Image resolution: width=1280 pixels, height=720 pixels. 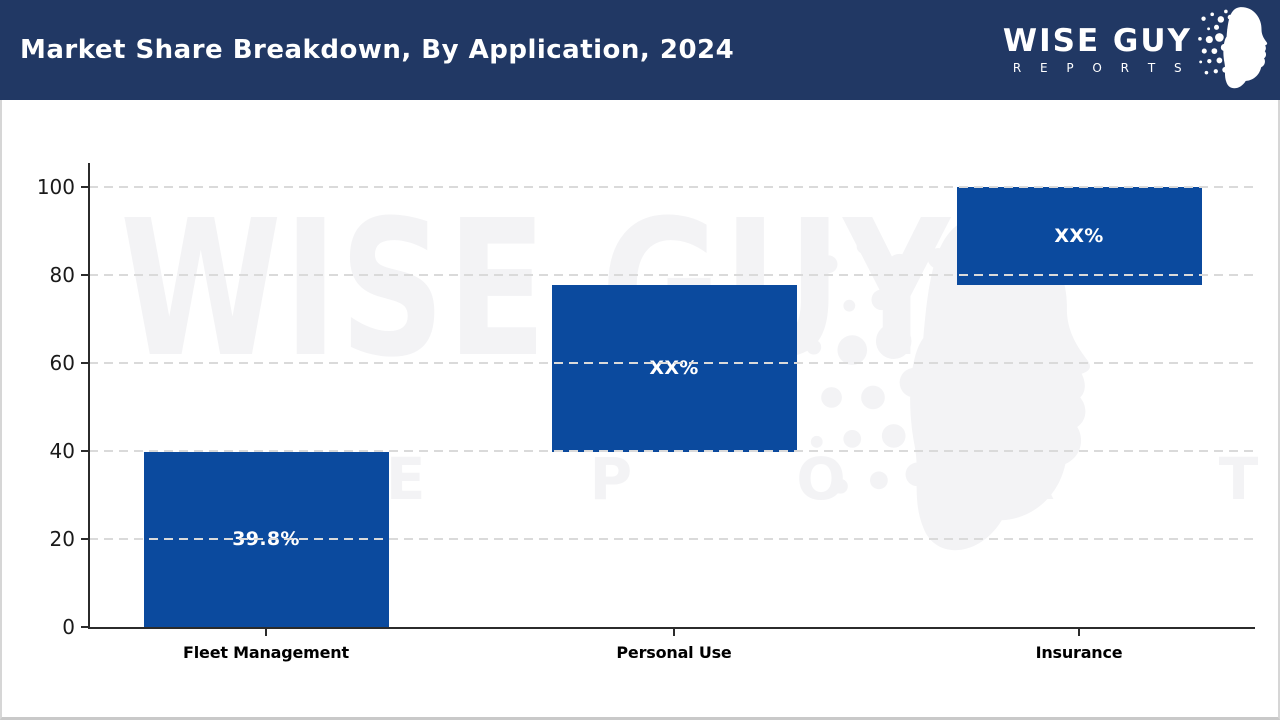 I want to click on y-axis-tick-label-100: 100, so click(x=55, y=187).